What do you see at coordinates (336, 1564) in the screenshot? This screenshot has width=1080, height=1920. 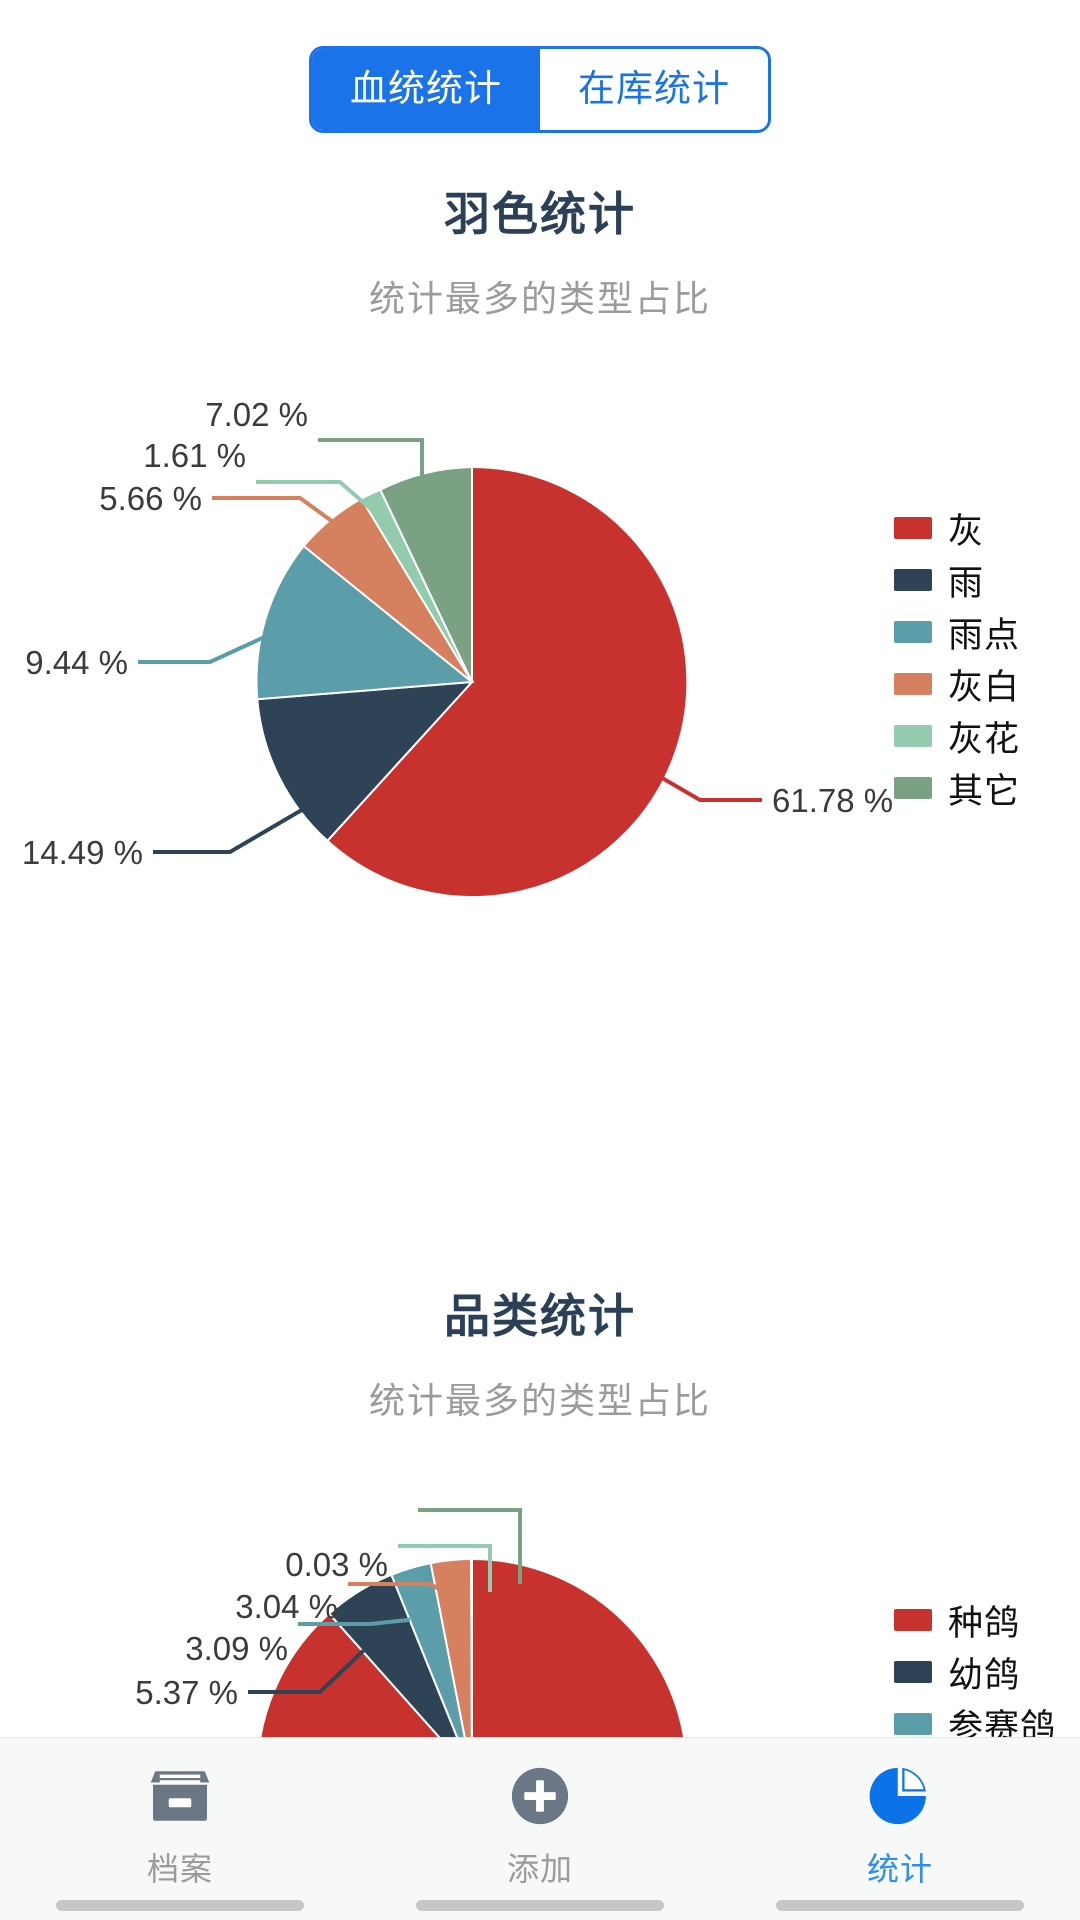 I see `pie-label-5: 0.03 %` at bounding box center [336, 1564].